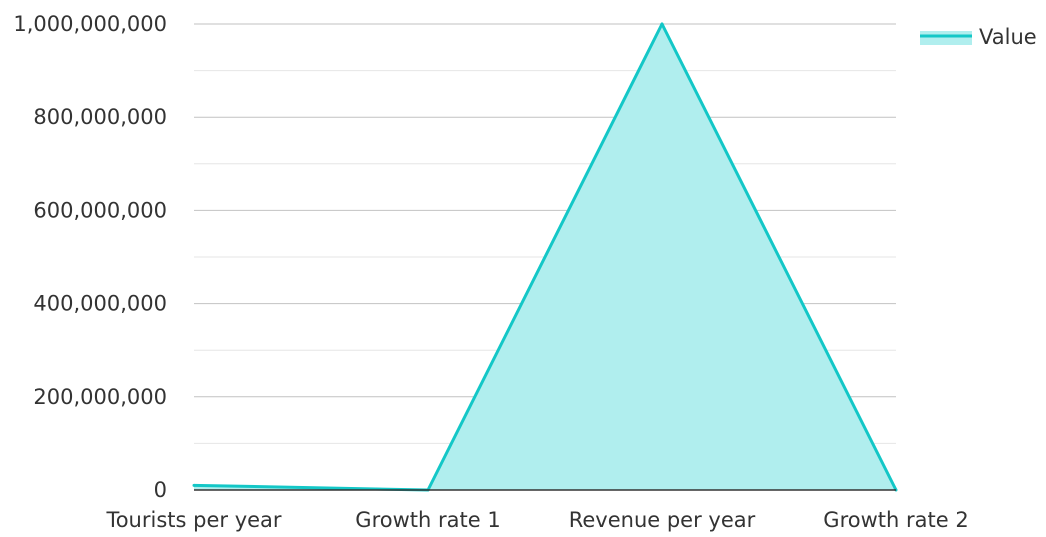 This screenshot has width=1046, height=537. Describe the element at coordinates (160, 490) in the screenshot. I see `y-tick-label: 0` at that location.